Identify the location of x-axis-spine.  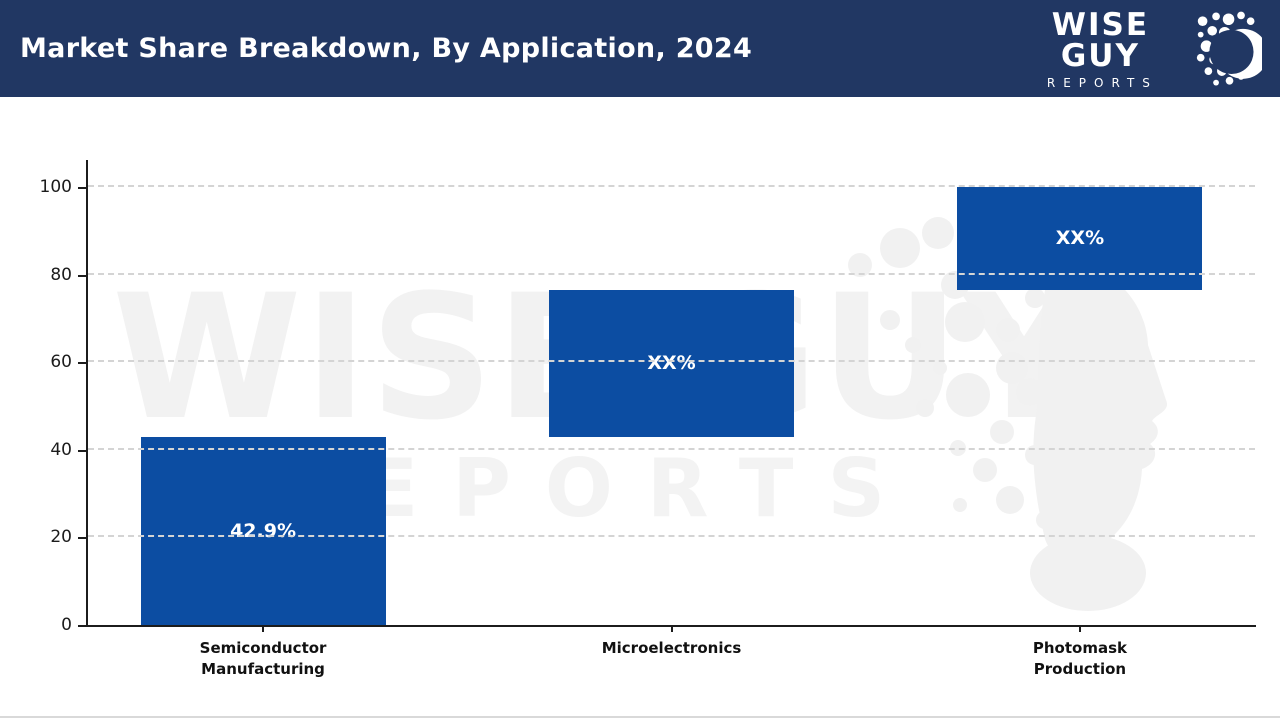
(671, 626).